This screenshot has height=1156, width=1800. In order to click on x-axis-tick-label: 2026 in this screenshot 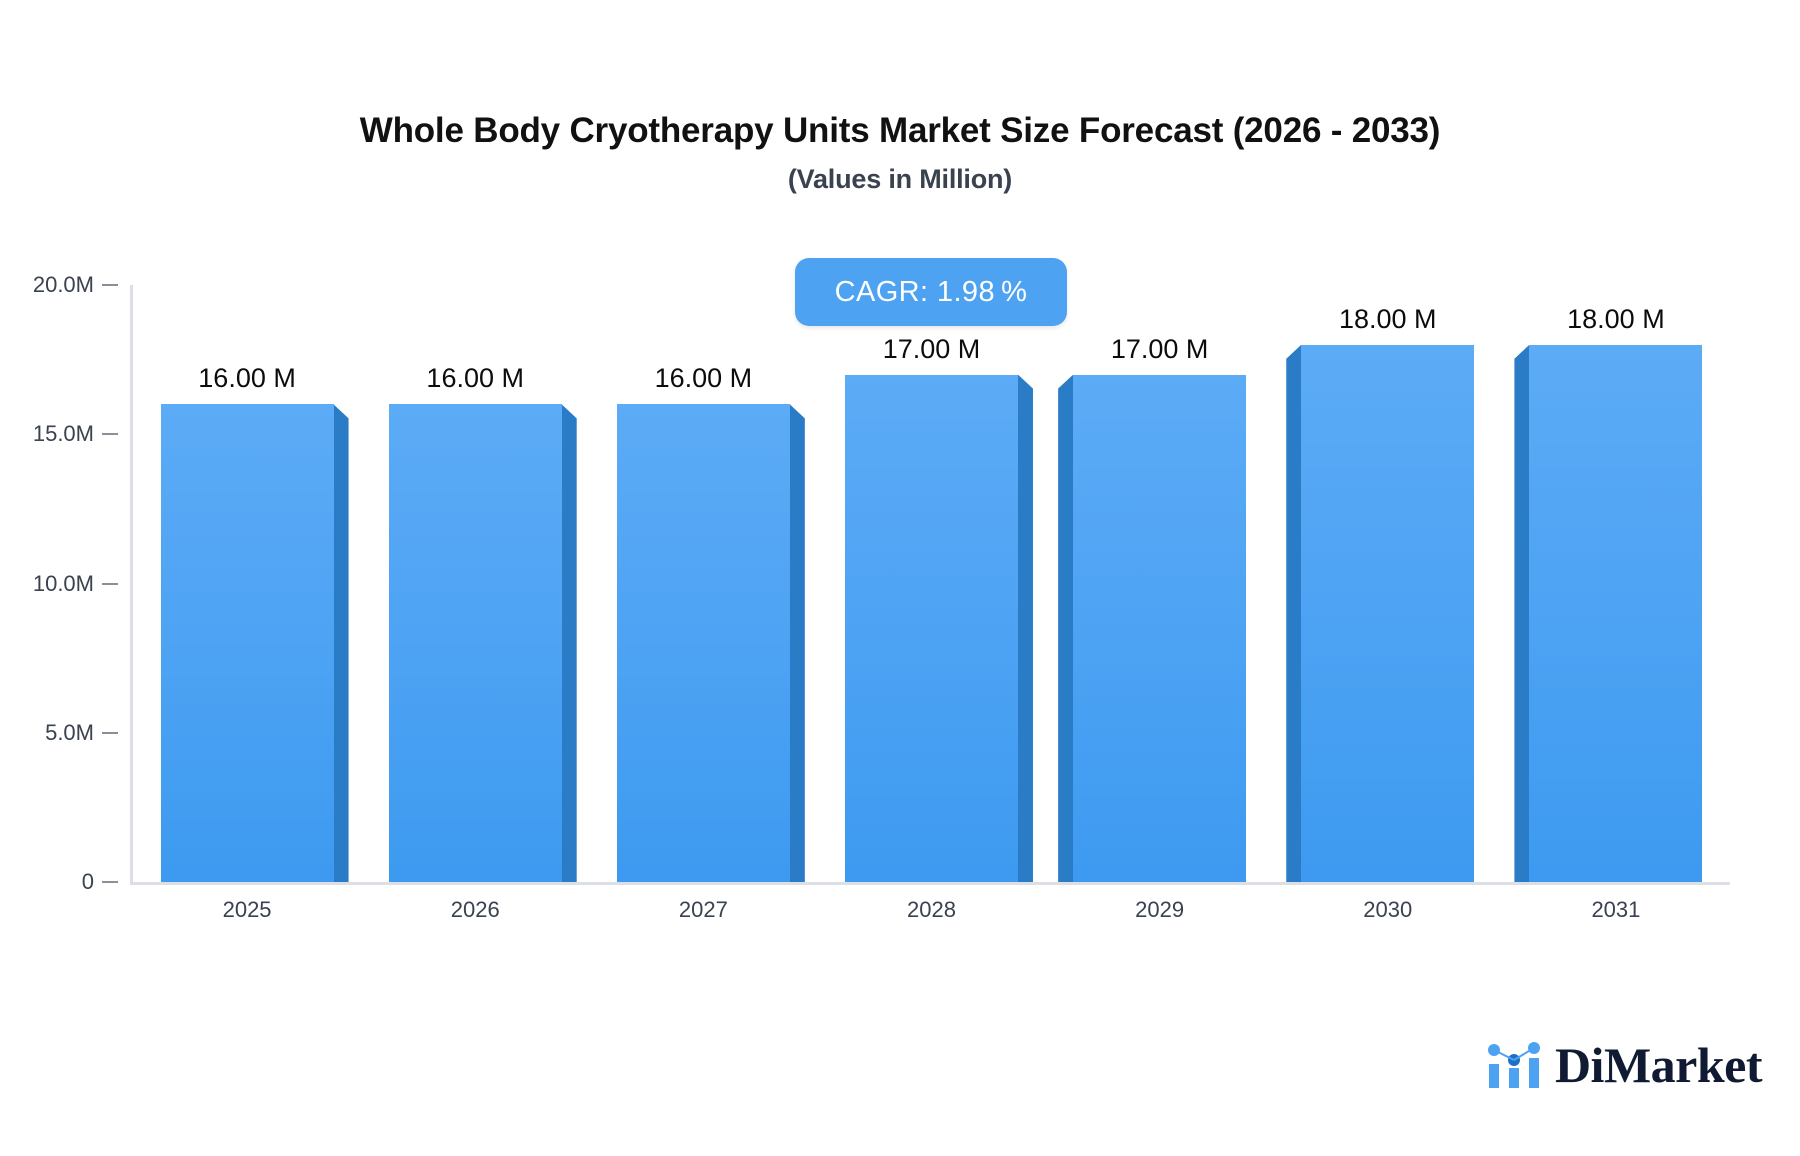, I will do `click(475, 909)`.